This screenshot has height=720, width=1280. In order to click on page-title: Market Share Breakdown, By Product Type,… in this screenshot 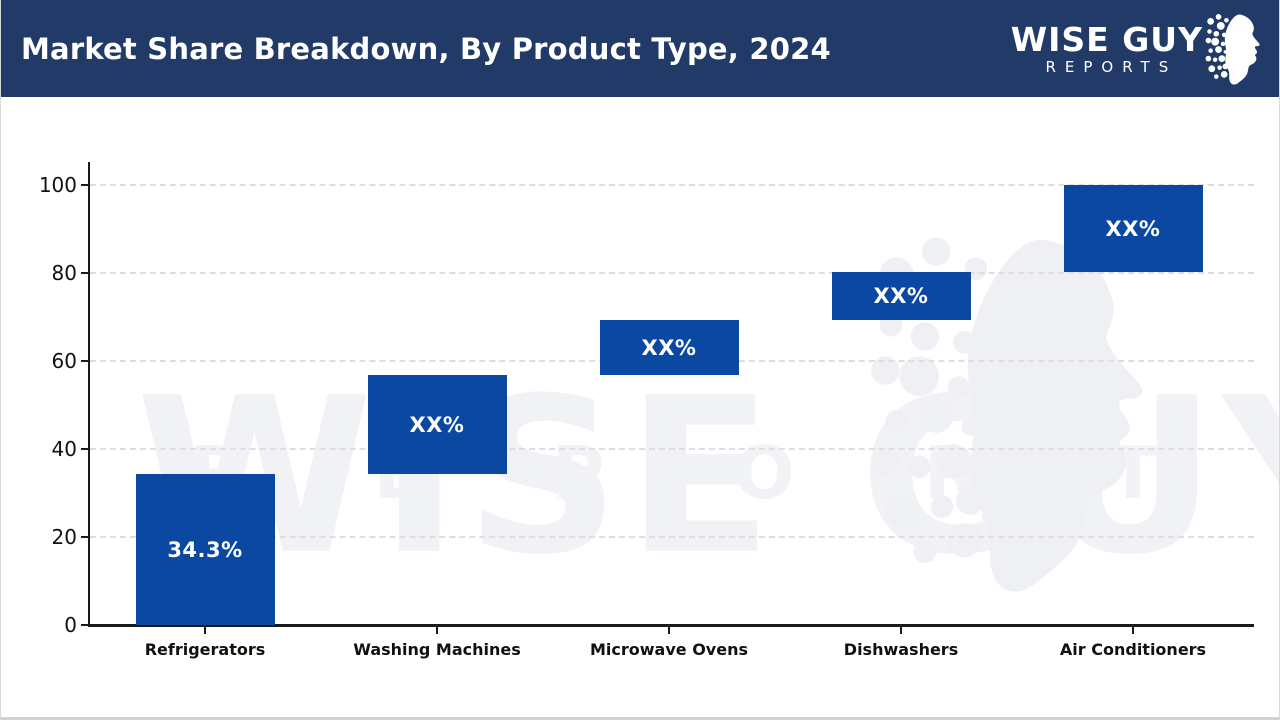, I will do `click(426, 48)`.